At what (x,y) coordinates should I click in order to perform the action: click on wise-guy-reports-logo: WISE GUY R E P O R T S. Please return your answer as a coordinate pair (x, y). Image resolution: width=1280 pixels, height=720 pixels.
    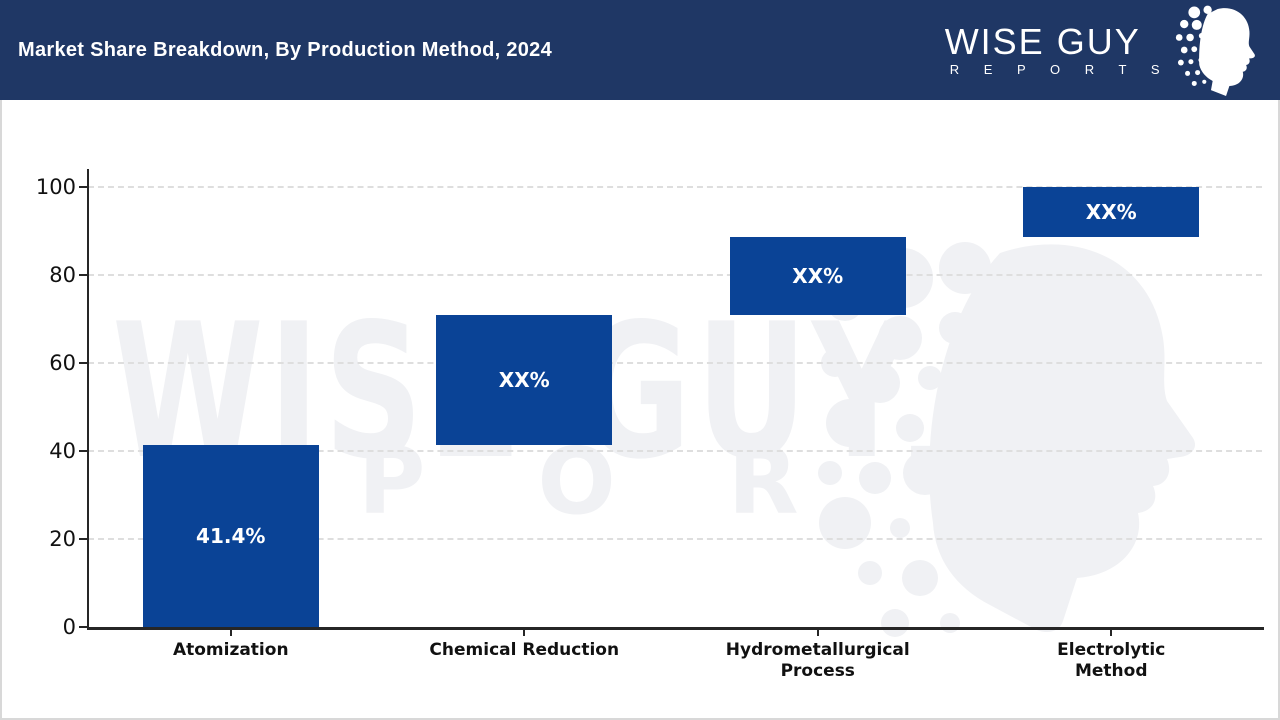
    Looking at the image, I should click on (1102, 50).